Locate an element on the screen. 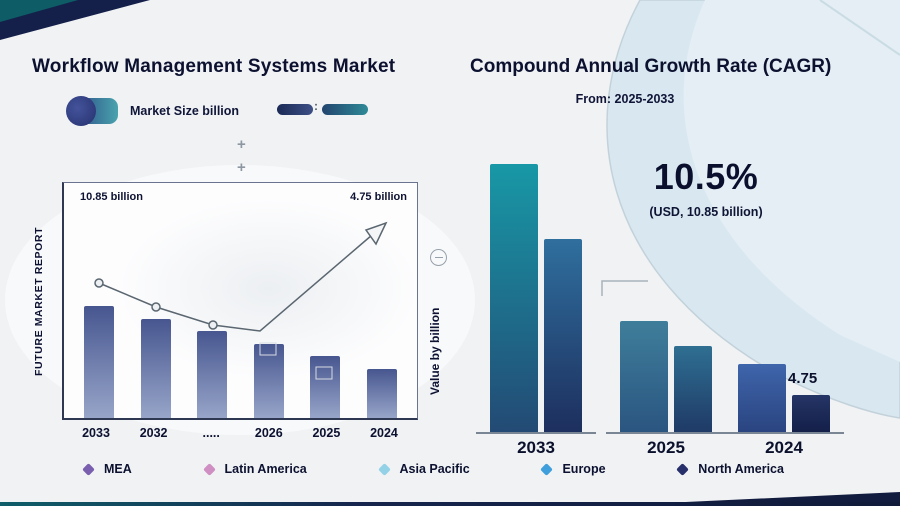  legend-label: Latin America is located at coordinates (265, 469).